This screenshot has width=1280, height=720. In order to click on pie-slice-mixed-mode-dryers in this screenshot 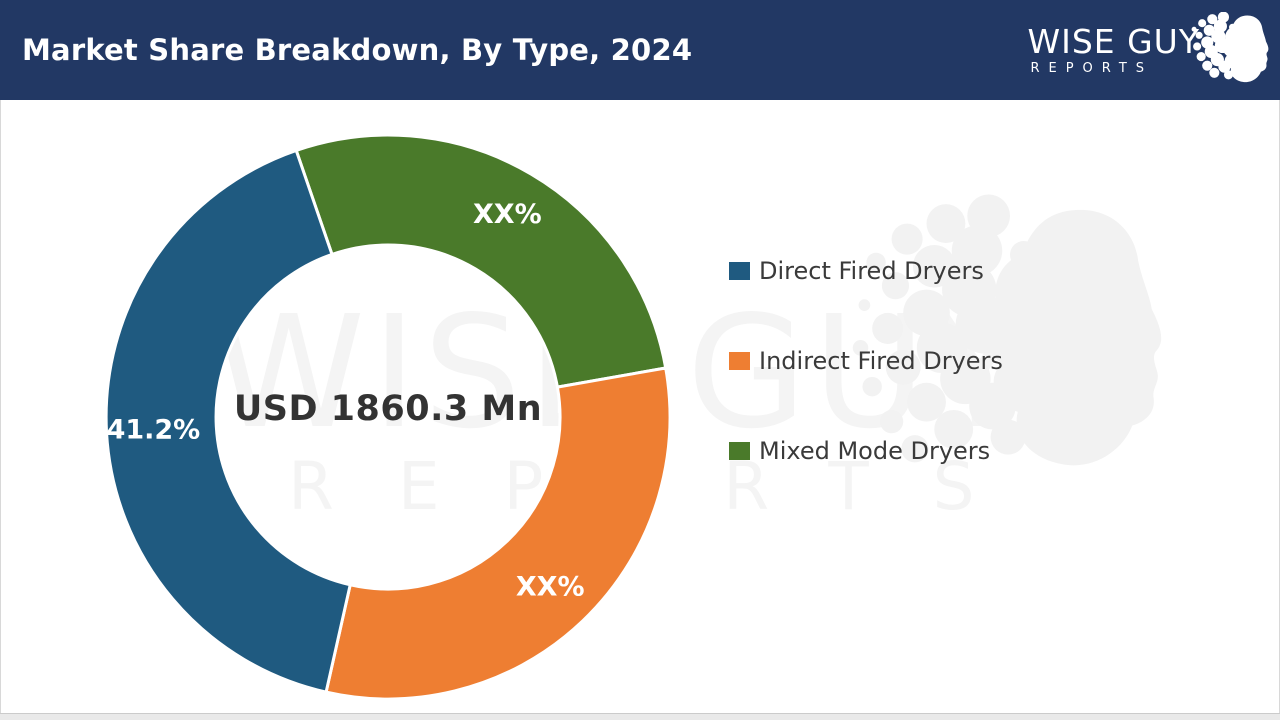, I will do `click(481, 261)`.